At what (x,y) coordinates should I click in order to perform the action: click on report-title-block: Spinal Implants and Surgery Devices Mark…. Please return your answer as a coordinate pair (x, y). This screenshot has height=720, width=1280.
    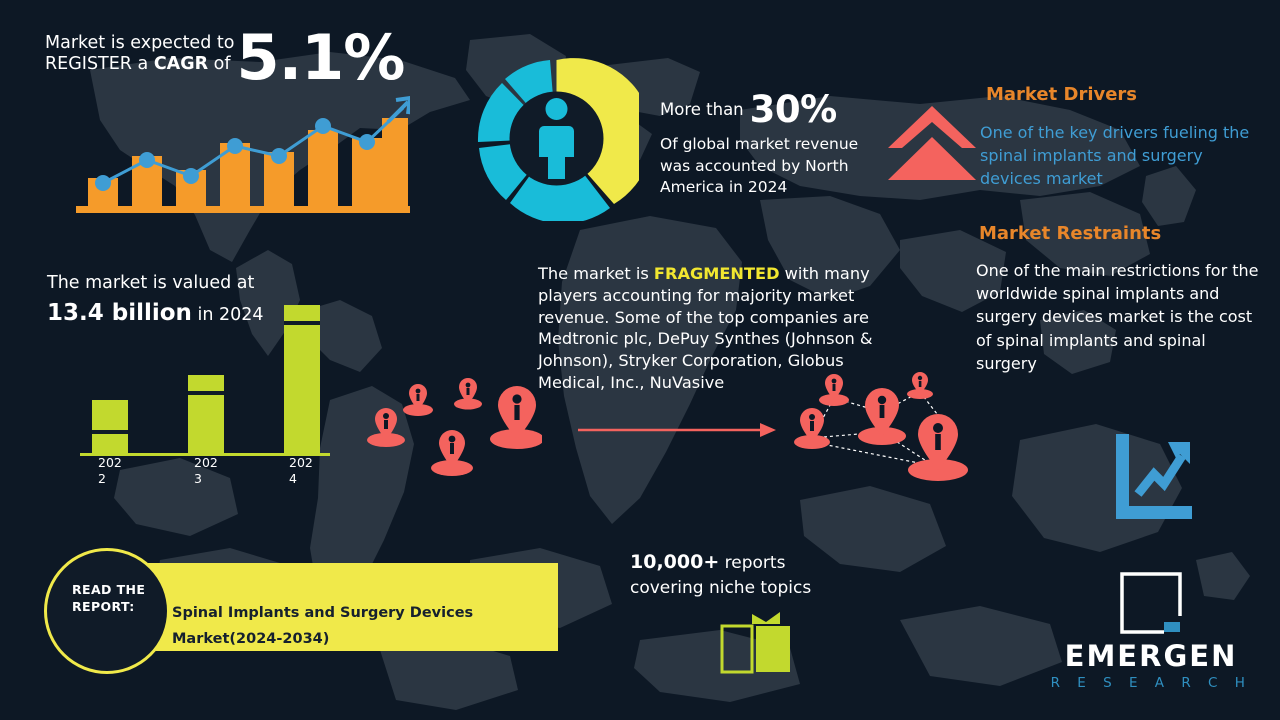
    Looking at the image, I should click on (362, 626).